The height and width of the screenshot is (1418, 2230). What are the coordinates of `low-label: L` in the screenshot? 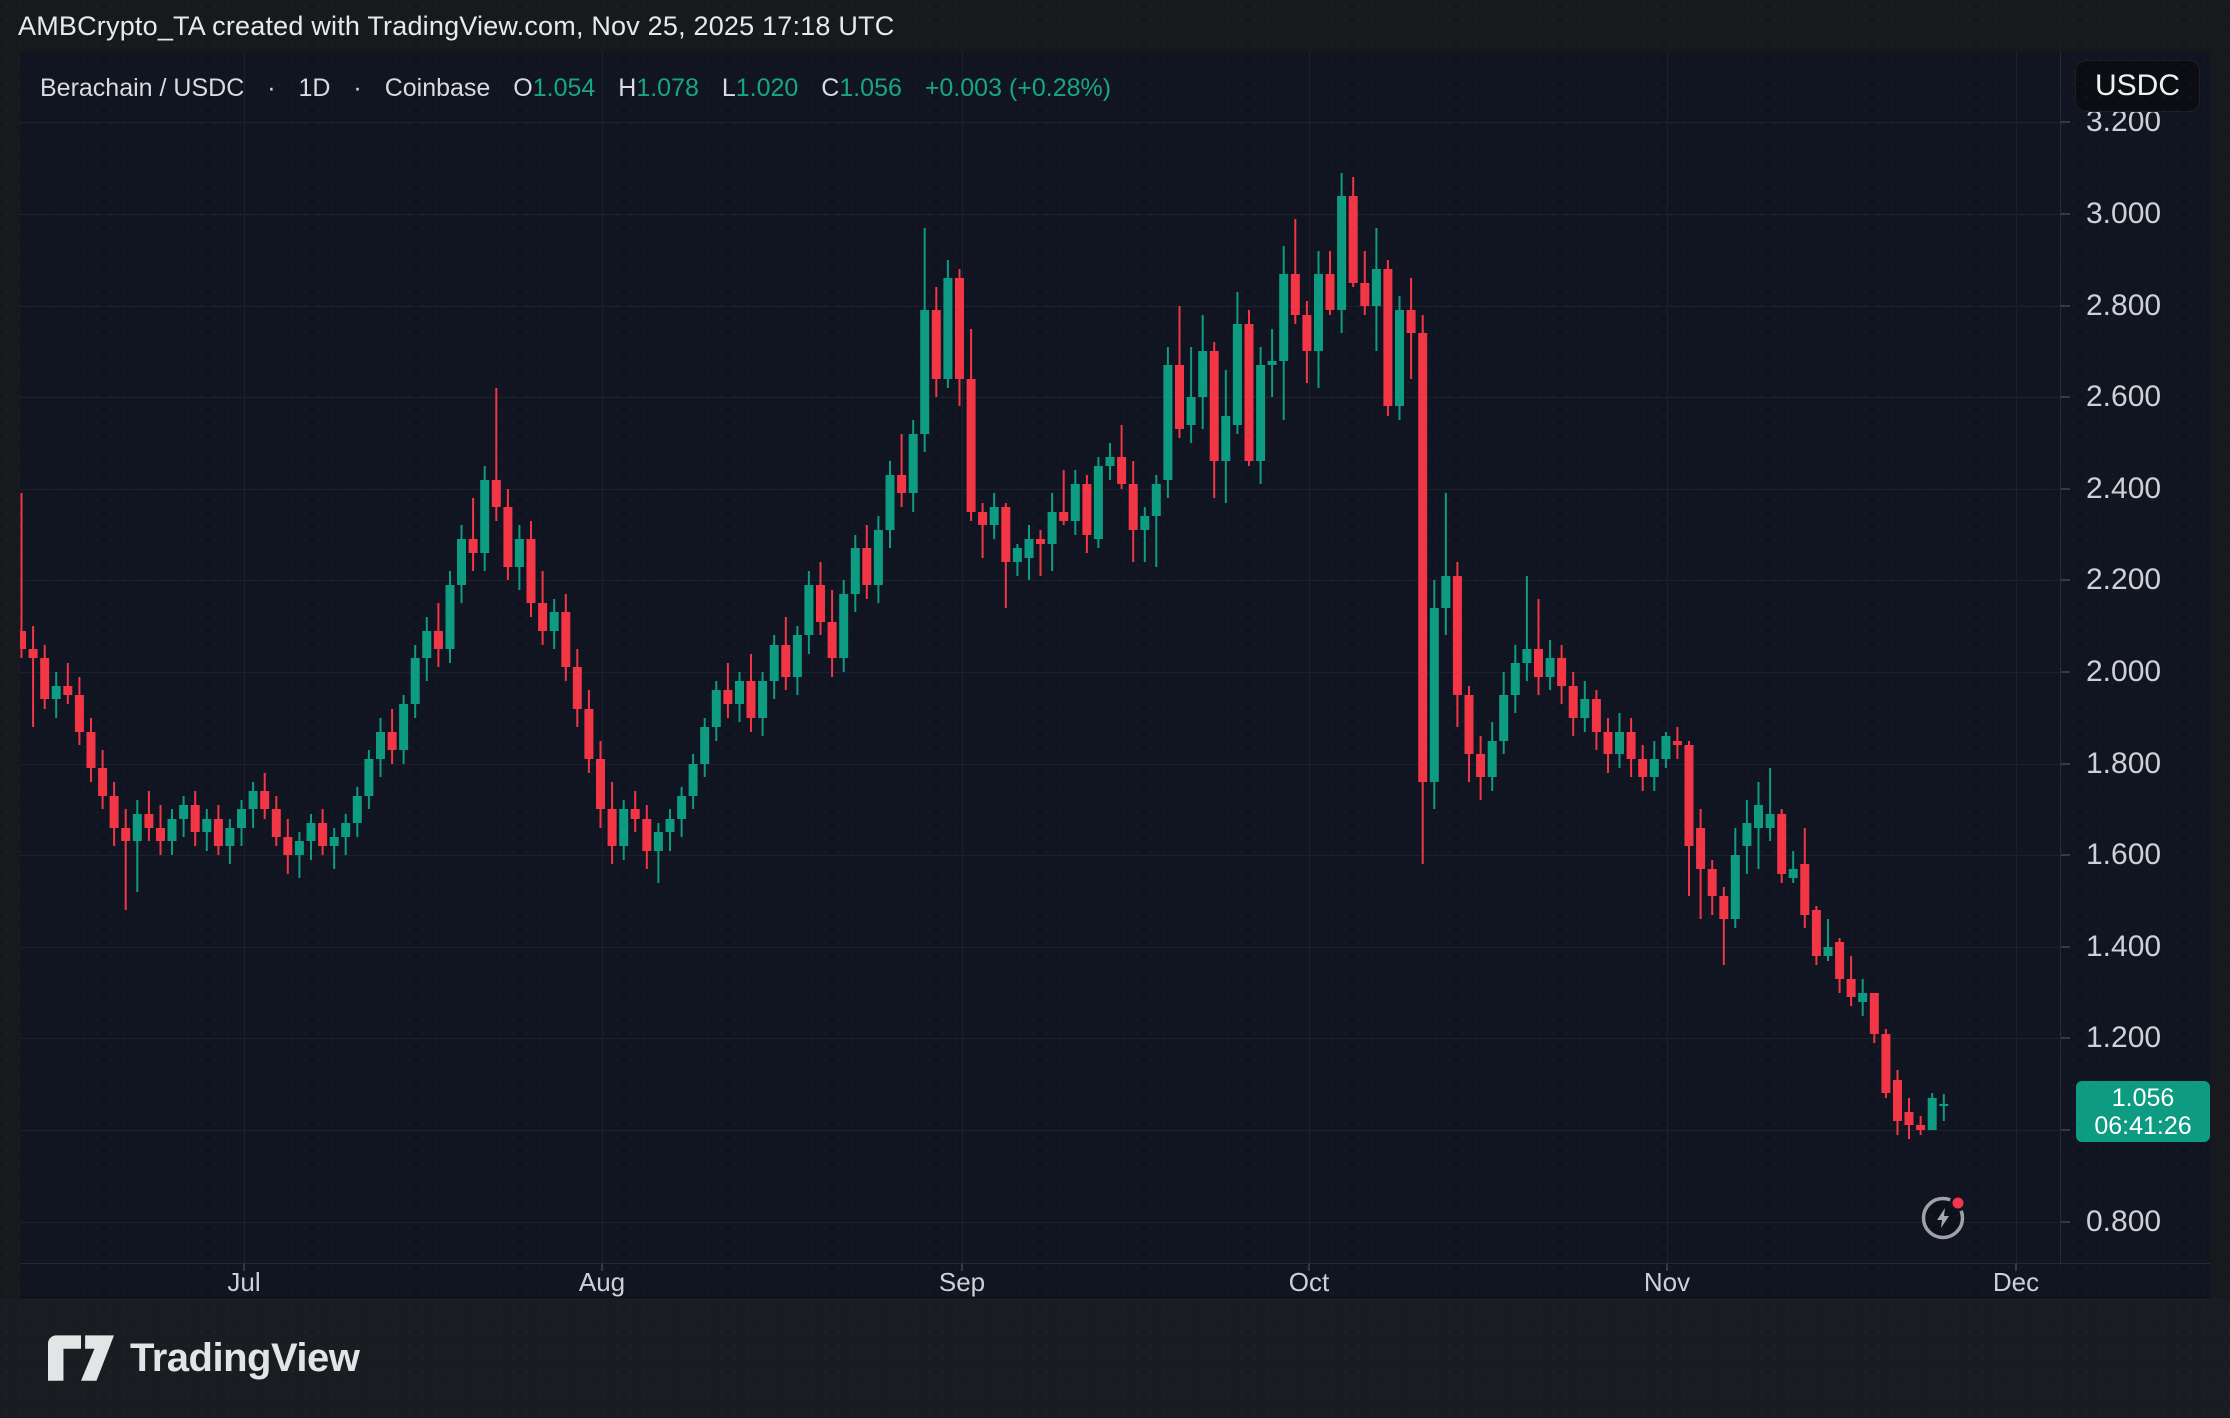 It's located at (728, 88).